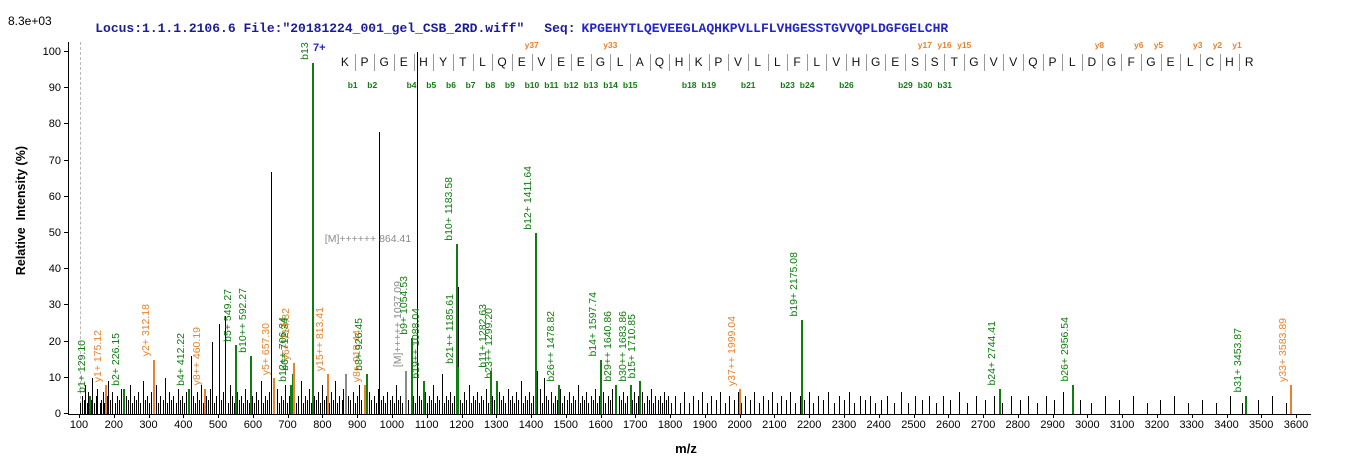  What do you see at coordinates (345, 62) in the screenshot?
I see `residue: K` at bounding box center [345, 62].